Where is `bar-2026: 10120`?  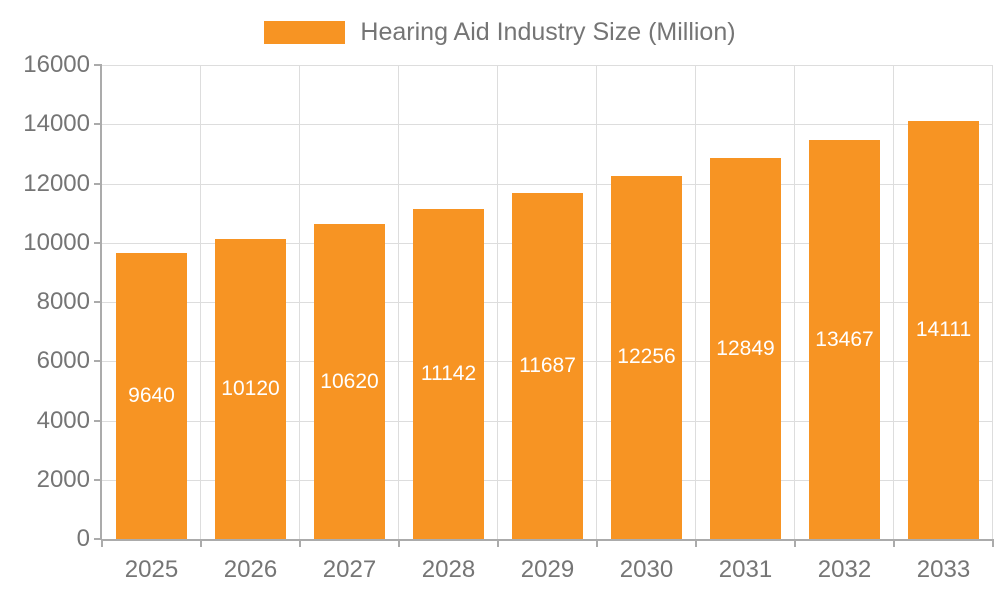
bar-2026: 10120 is located at coordinates (250, 389).